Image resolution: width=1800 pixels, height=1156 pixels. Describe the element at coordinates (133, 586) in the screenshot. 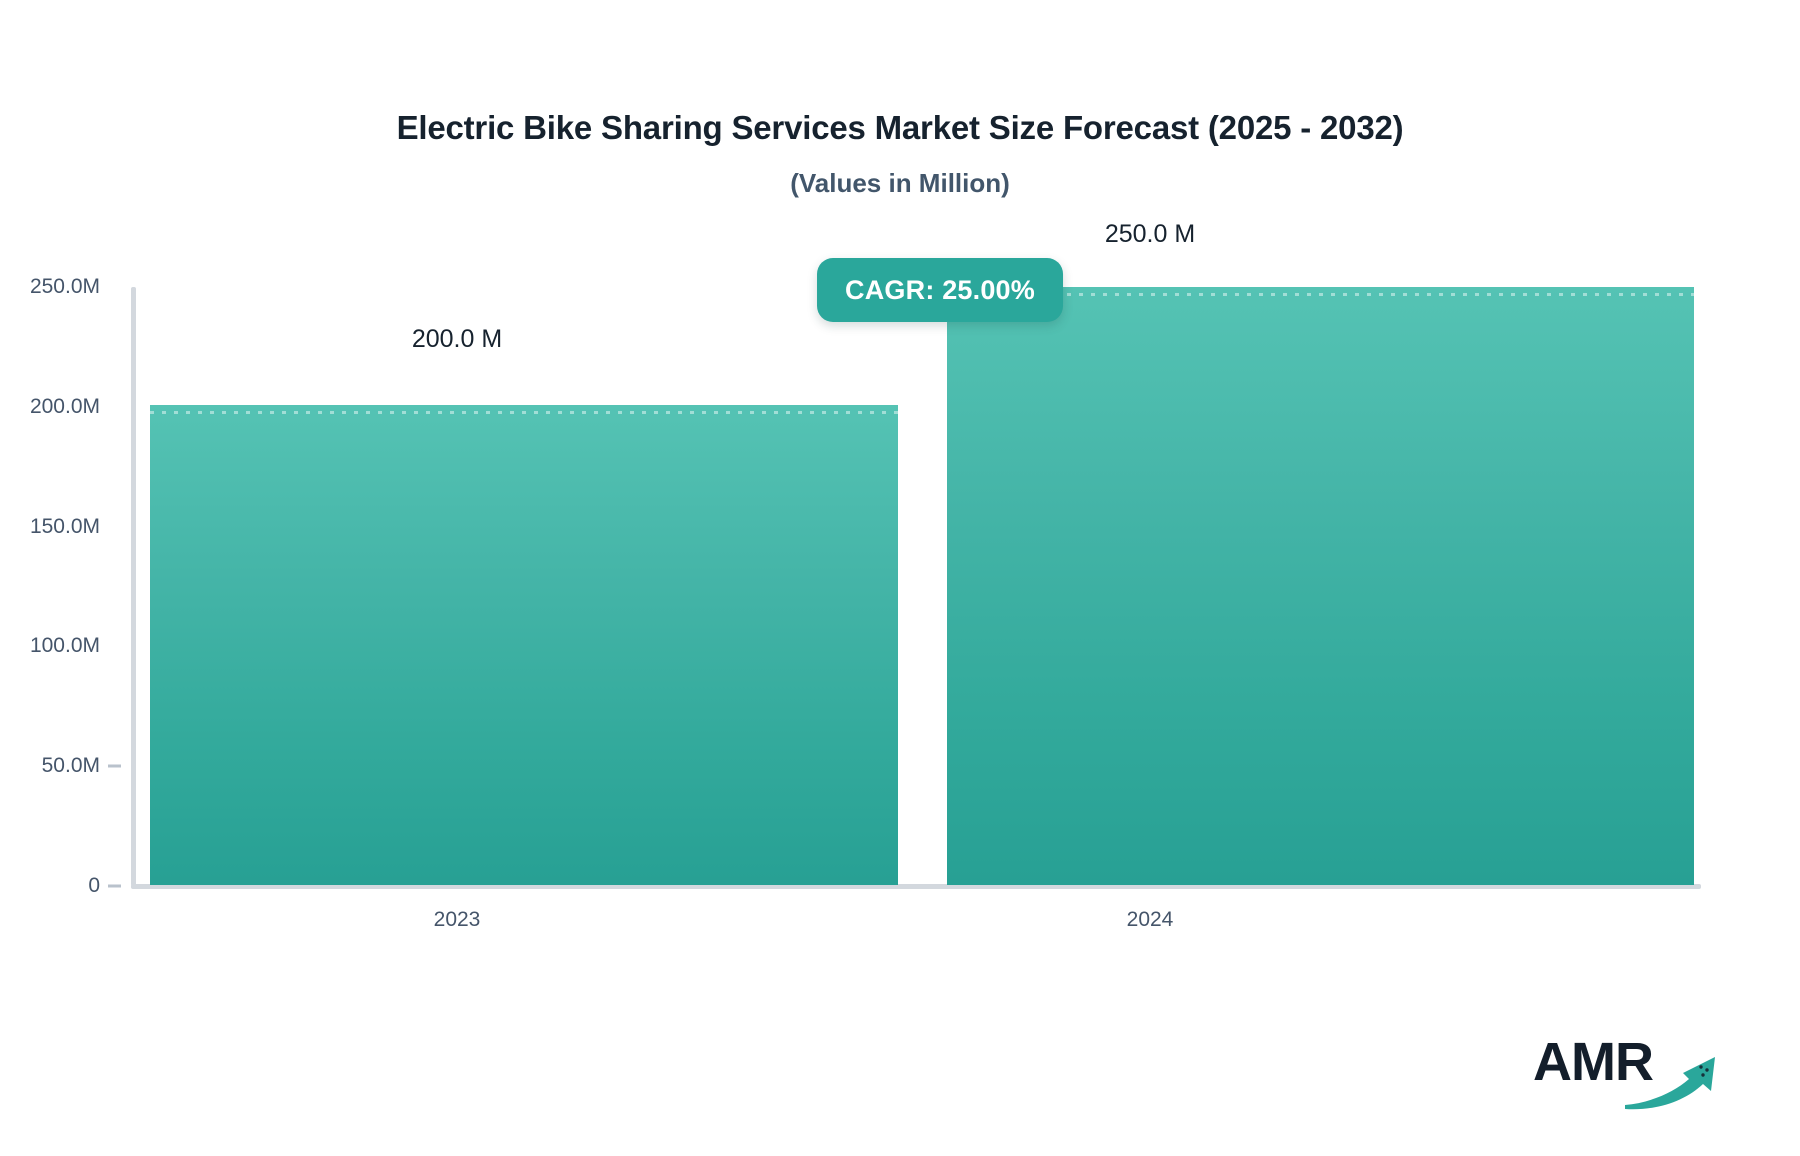

I see `y-axis-line` at that location.